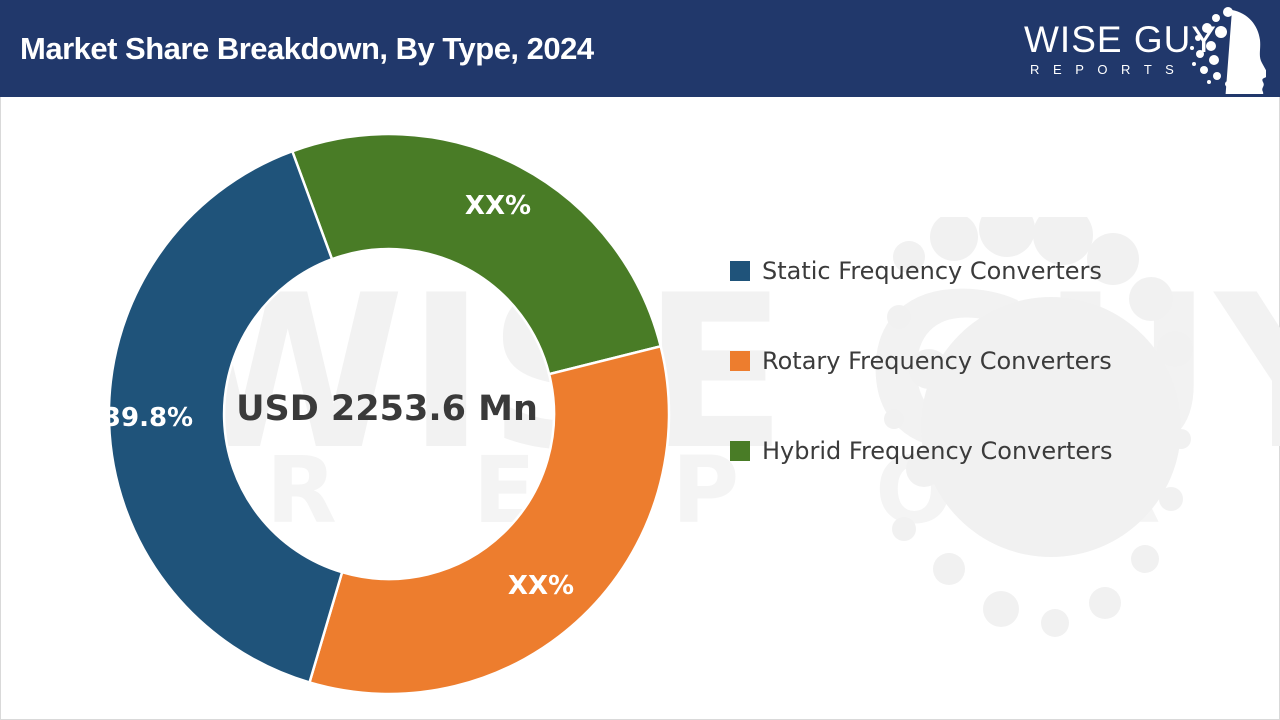  I want to click on legend-swatch-static-icon, so click(740, 271).